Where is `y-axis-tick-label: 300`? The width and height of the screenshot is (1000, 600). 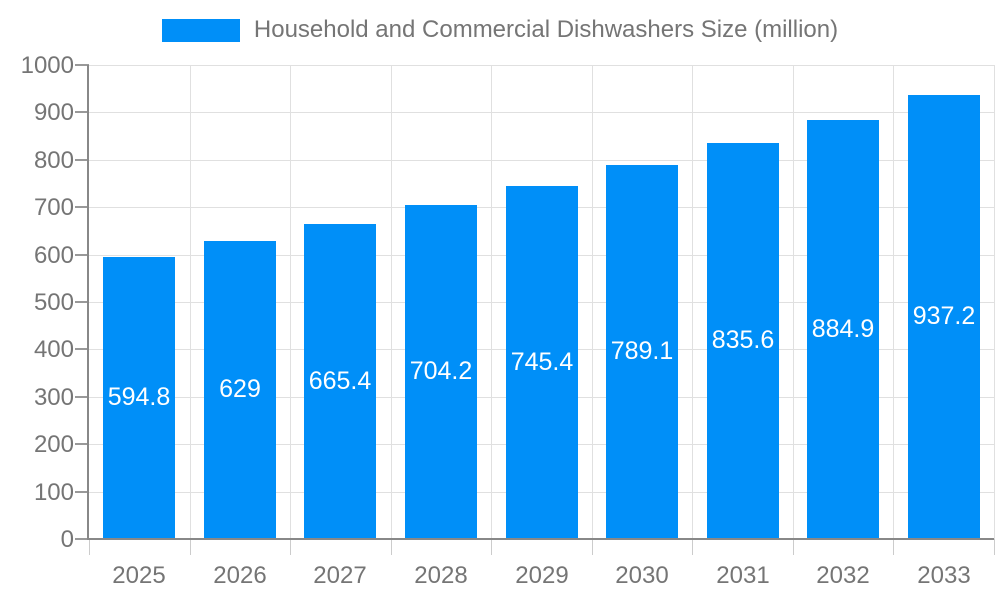
y-axis-tick-label: 300 is located at coordinates (53, 397).